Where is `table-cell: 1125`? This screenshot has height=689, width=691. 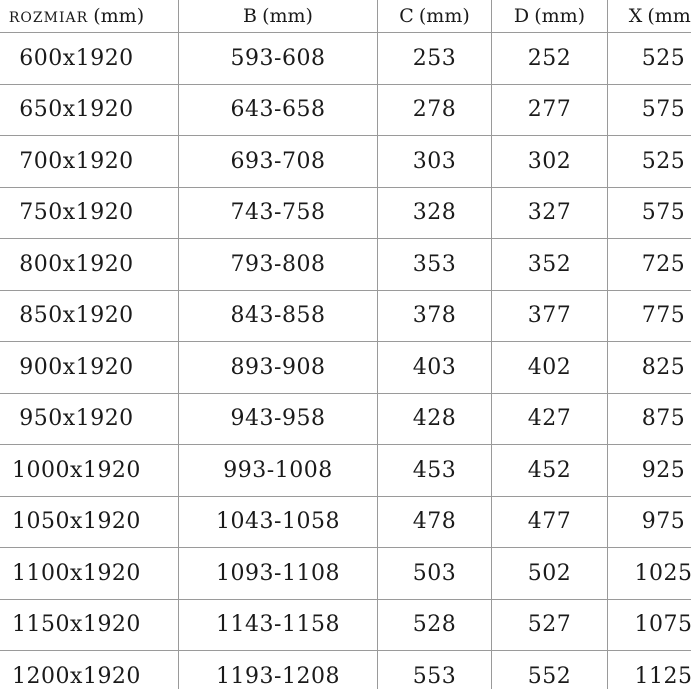 table-cell: 1125 is located at coordinates (649, 669).